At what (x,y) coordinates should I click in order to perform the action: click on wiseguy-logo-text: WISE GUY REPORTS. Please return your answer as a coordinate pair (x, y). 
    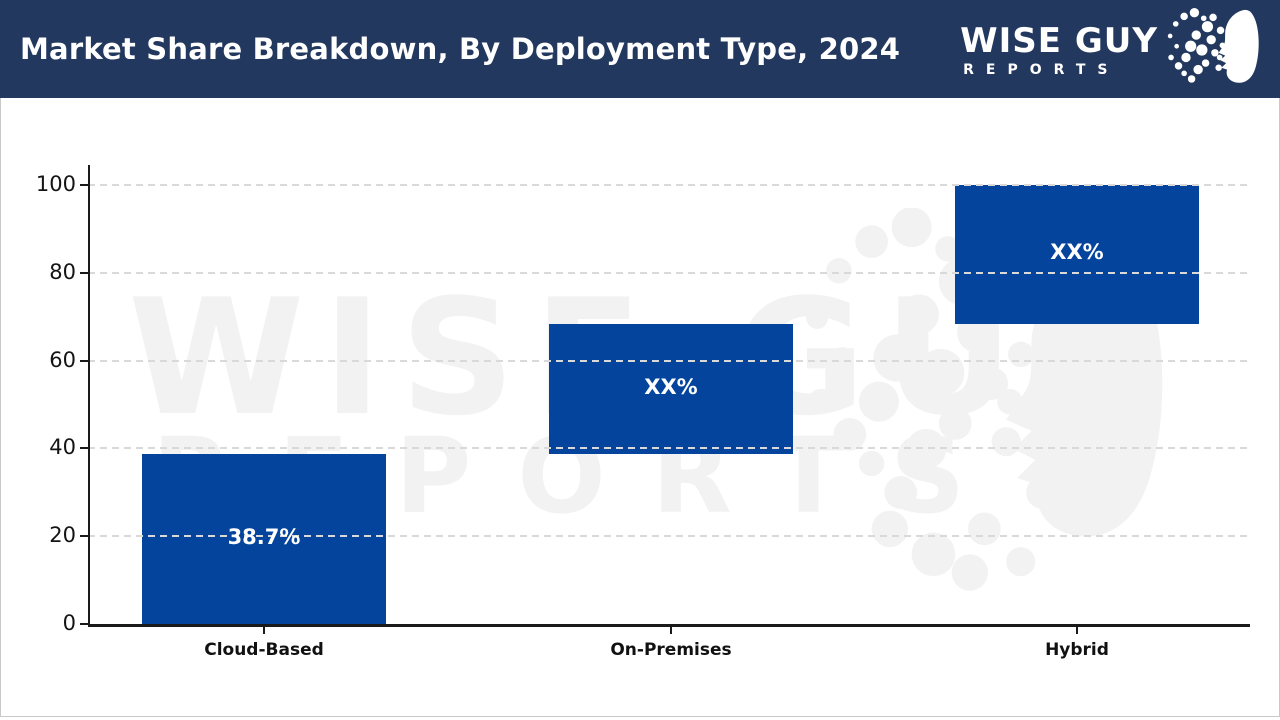
    Looking at the image, I should click on (1059, 49).